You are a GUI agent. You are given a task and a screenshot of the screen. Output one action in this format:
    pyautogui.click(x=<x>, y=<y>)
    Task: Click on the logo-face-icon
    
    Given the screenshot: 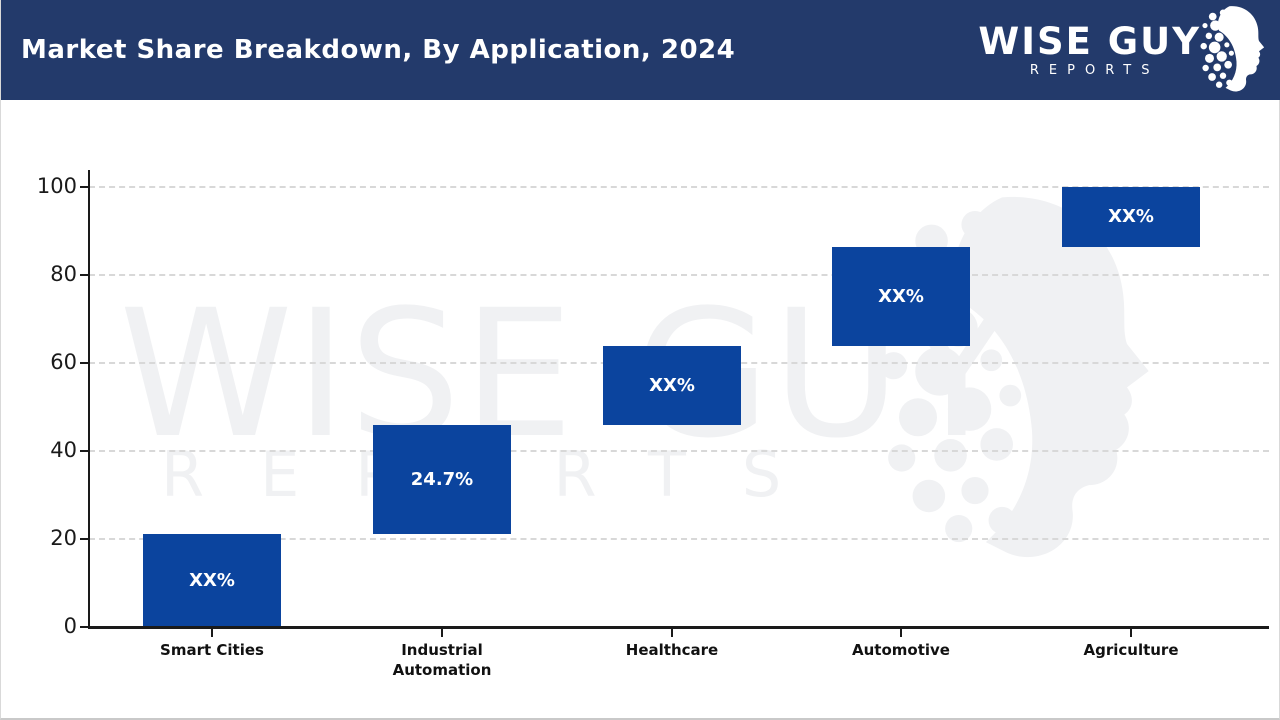 What is the action you would take?
    pyautogui.click(x=1232, y=50)
    